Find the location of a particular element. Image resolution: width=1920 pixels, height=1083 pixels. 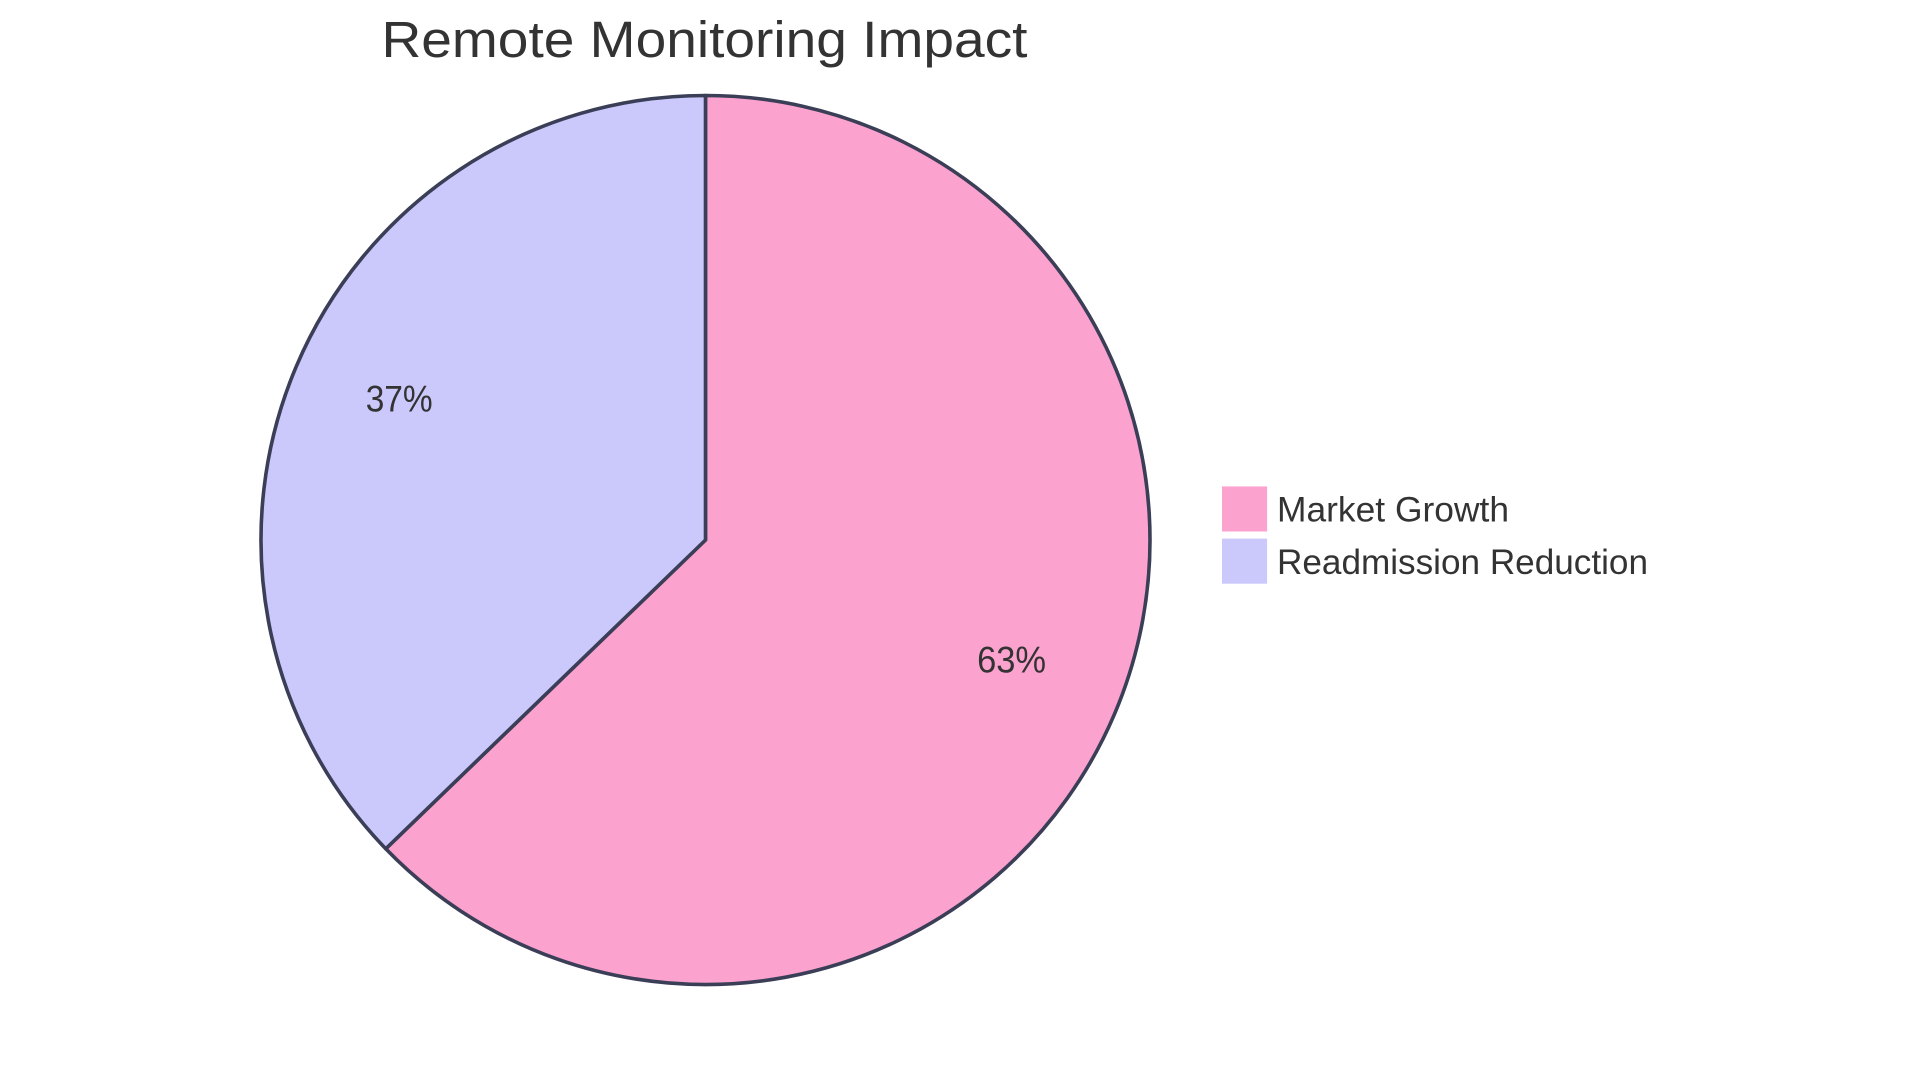

svg-text: Readmission Reduction is located at coordinates (1462, 562).